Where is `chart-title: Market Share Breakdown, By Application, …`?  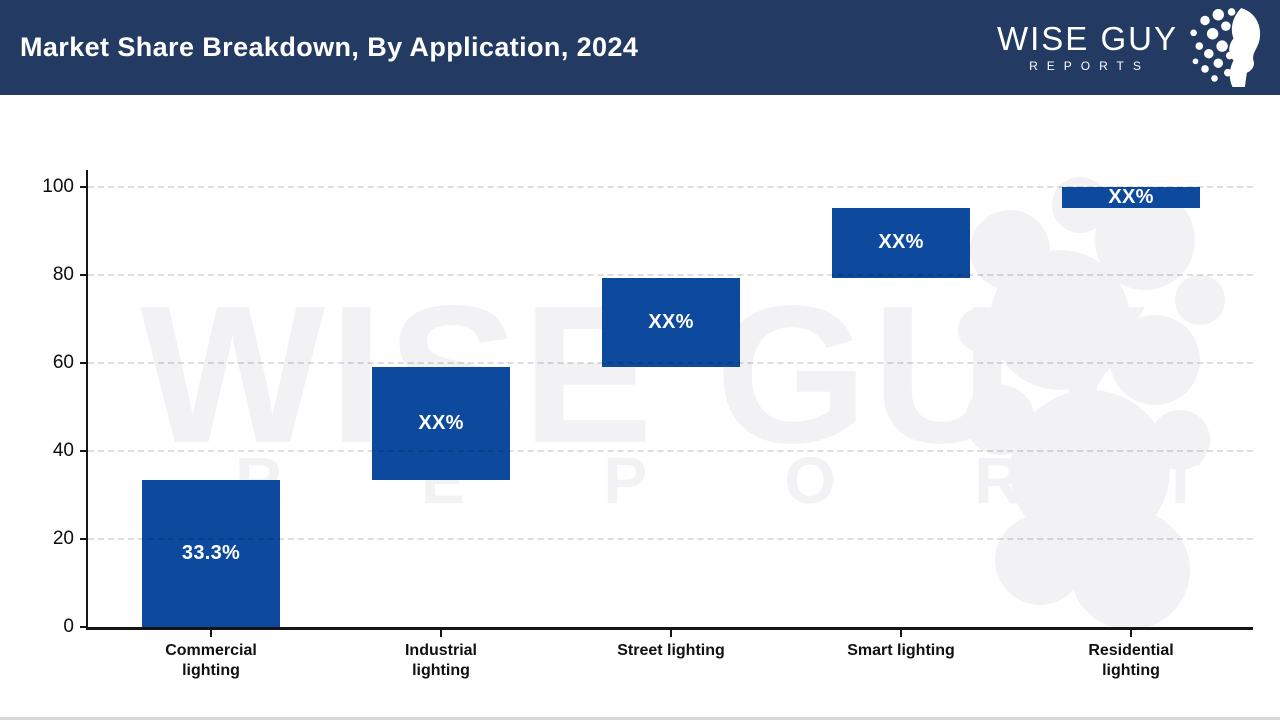 chart-title: Market Share Breakdown, By Application, … is located at coordinates (329, 47).